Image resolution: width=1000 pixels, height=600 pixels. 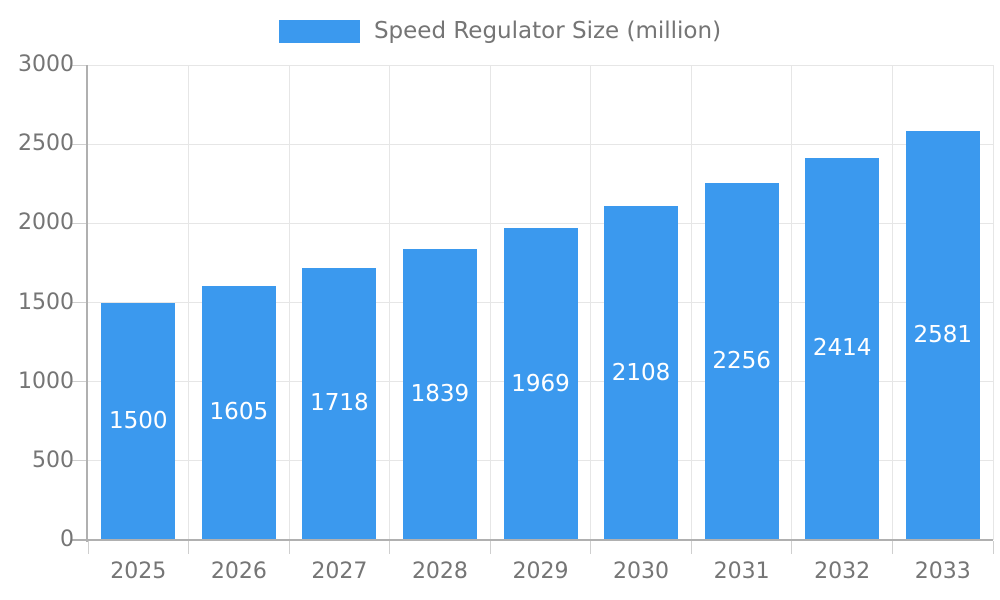 I want to click on x-tick-label: 2030, so click(x=641, y=571).